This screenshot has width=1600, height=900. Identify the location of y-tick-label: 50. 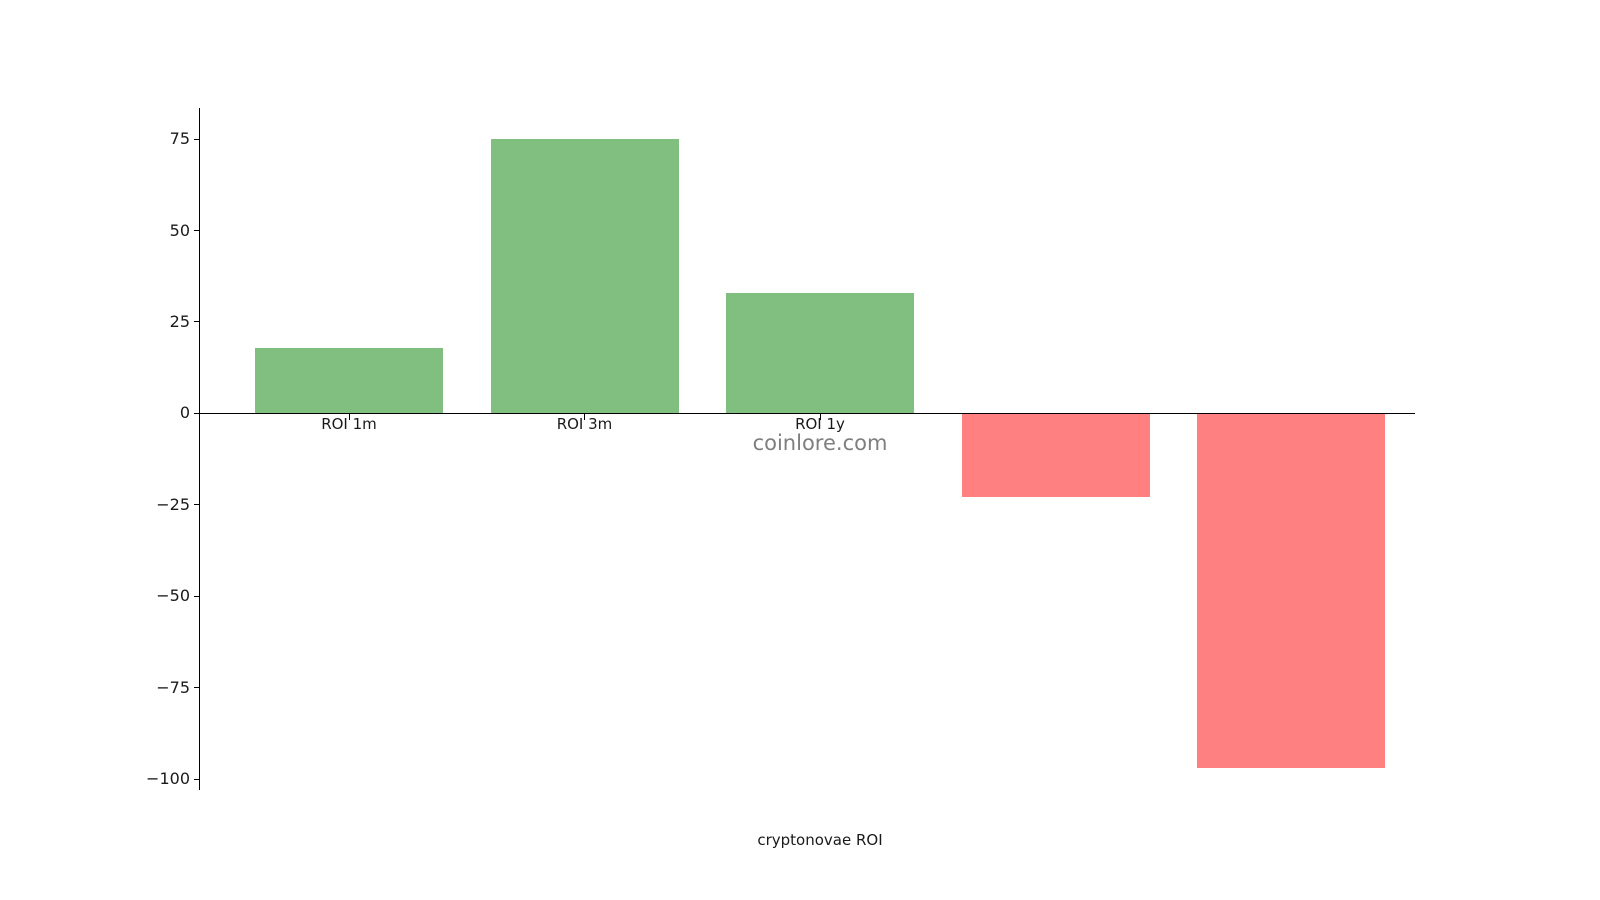
(179, 230).